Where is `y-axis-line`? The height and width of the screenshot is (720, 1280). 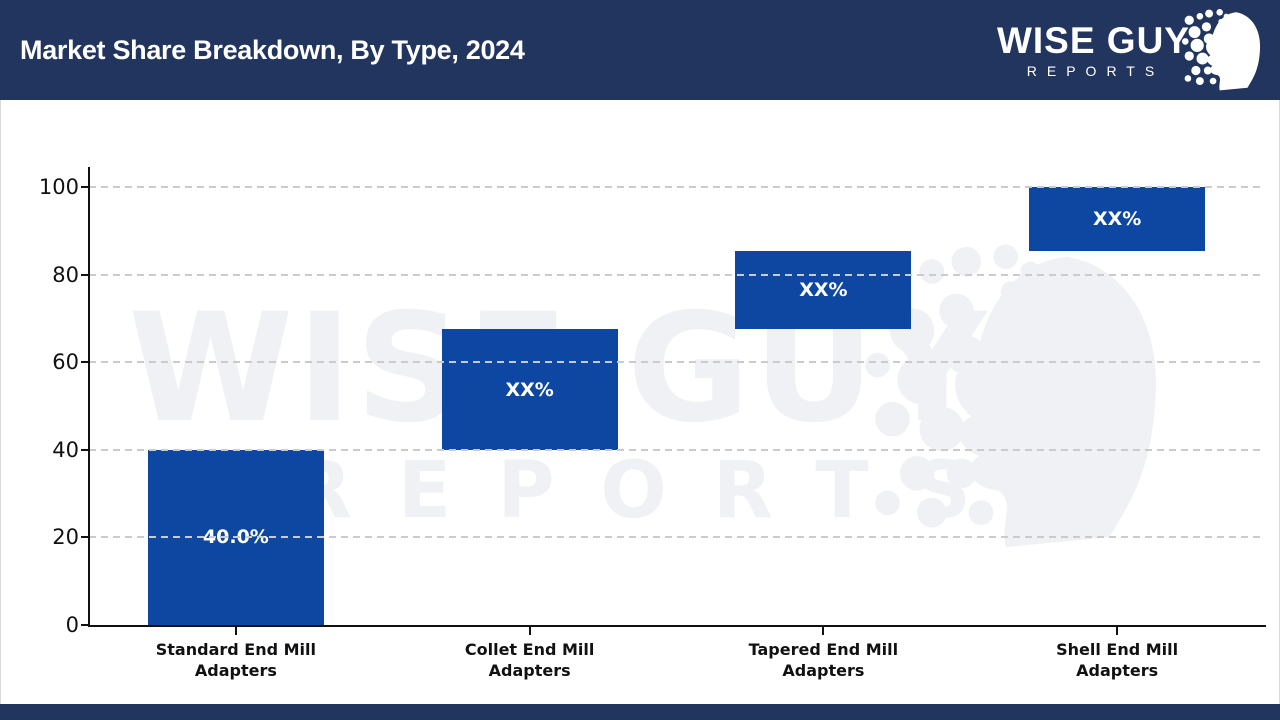
y-axis-line is located at coordinates (89, 397).